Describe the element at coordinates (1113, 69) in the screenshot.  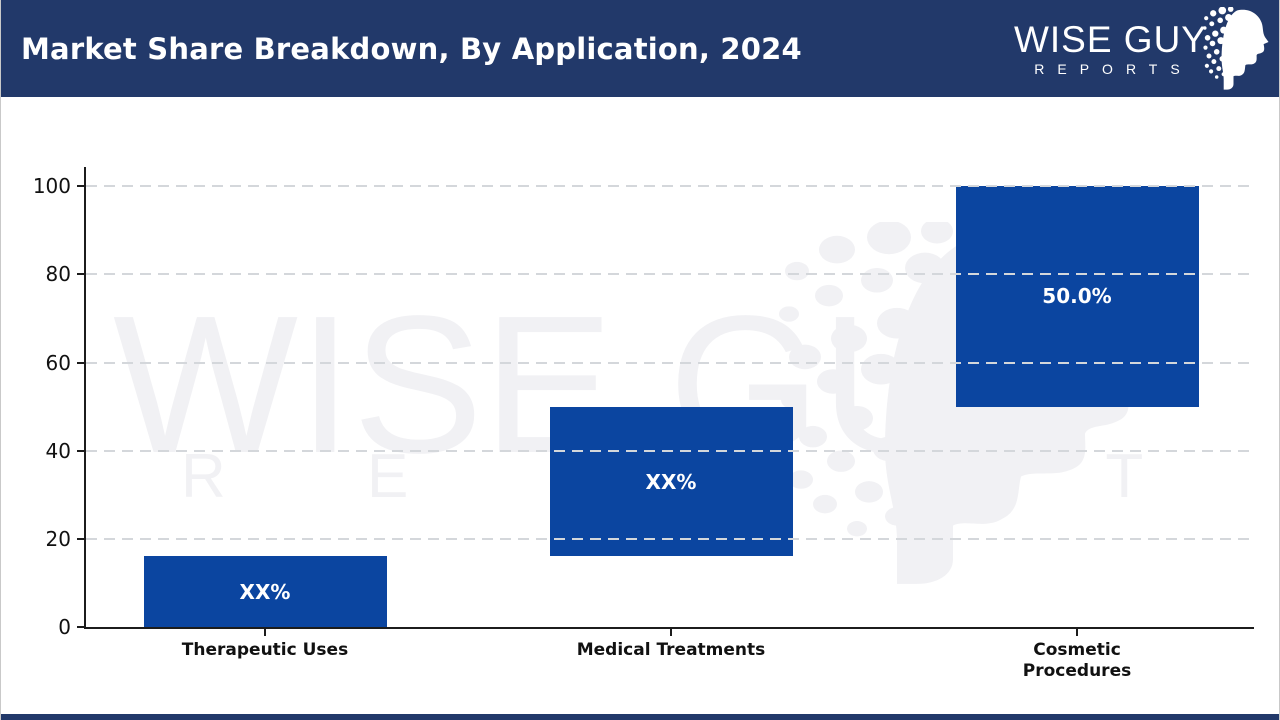
I see `logo-brand-sub: REPORTS` at that location.